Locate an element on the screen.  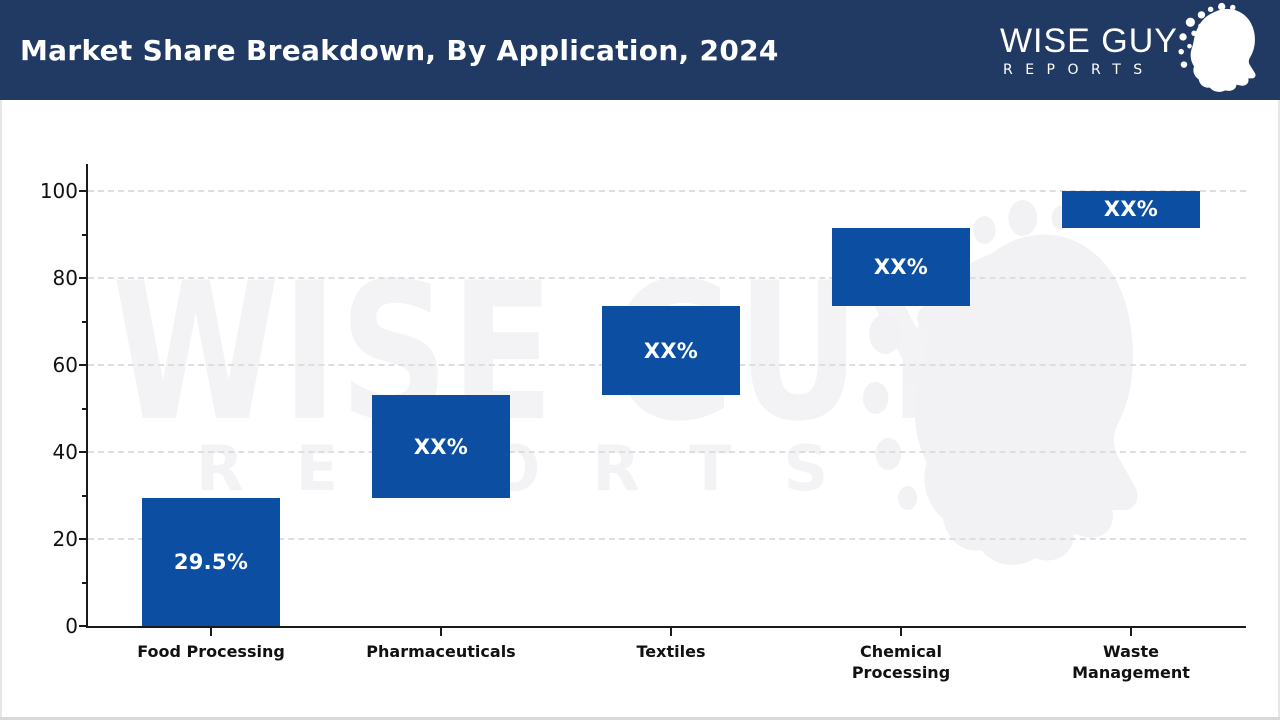
x-category-label-3: Chemical Processing is located at coordinates (901, 662).